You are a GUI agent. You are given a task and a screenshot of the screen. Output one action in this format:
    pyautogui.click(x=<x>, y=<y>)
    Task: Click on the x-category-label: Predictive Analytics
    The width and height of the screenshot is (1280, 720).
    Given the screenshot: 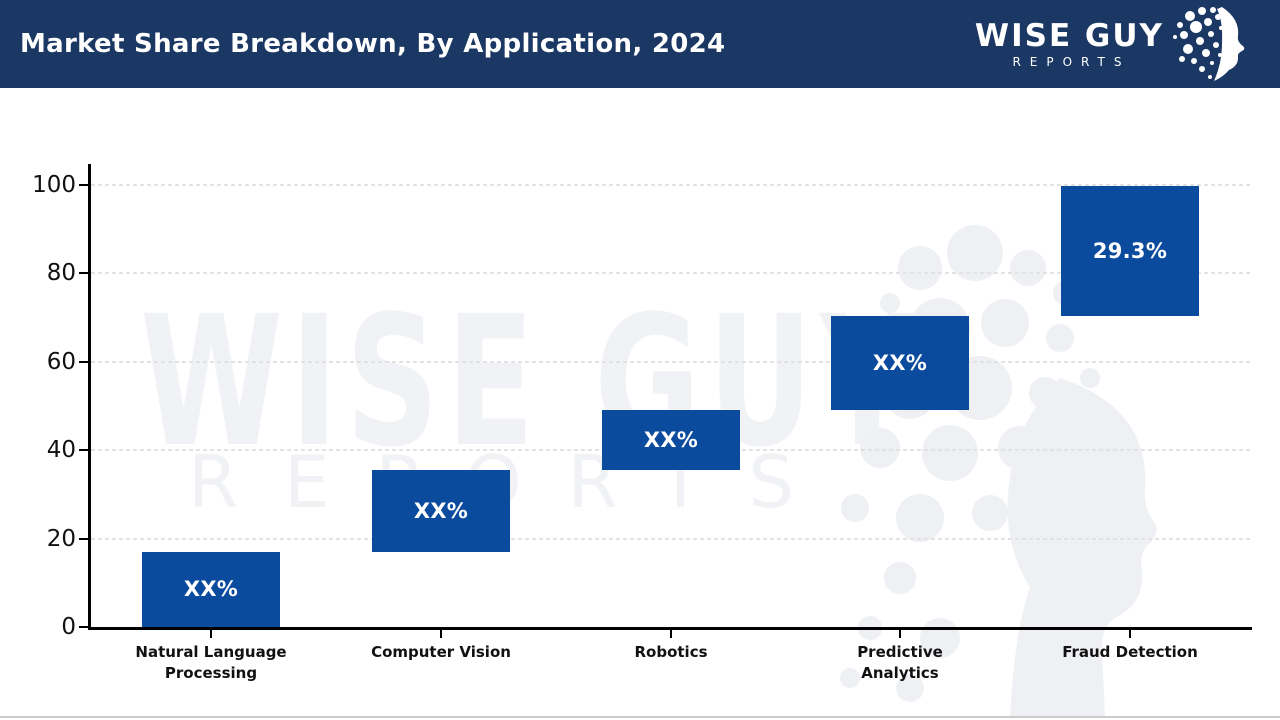 What is the action you would take?
    pyautogui.click(x=900, y=662)
    